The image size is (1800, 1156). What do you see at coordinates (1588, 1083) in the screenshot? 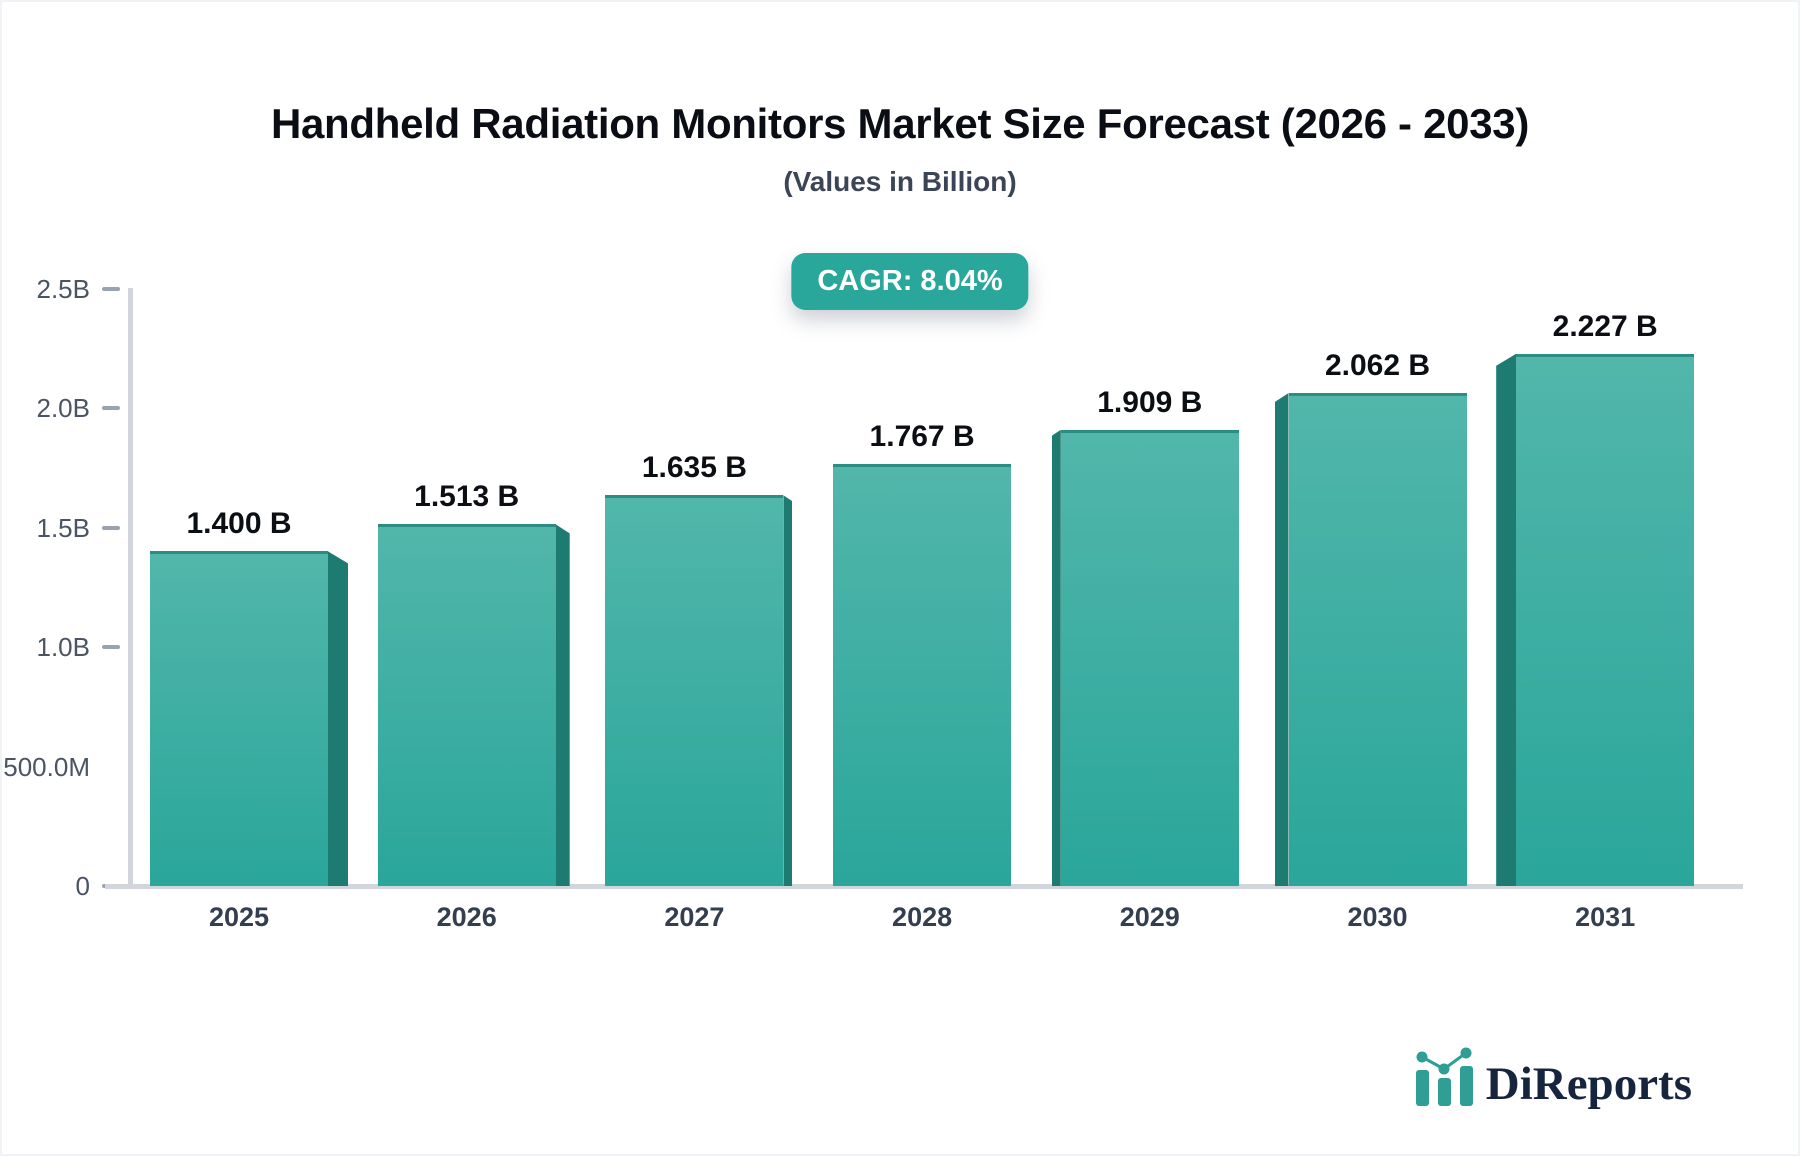
I see `logo-text: DiReports` at bounding box center [1588, 1083].